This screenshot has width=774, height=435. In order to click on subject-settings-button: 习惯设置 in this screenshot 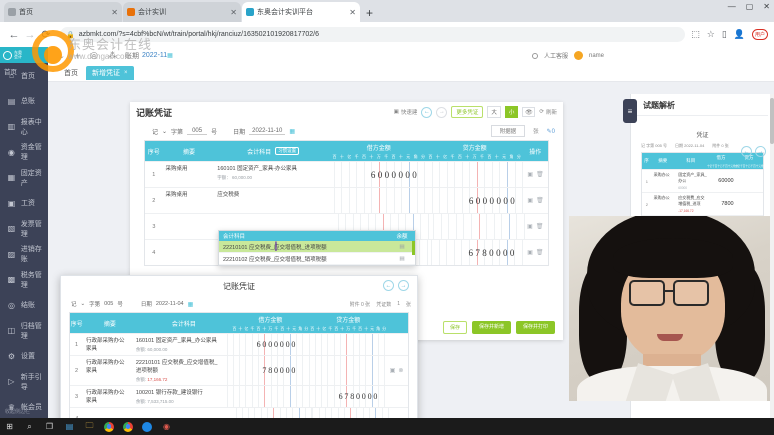, I will do `click(287, 151)`.